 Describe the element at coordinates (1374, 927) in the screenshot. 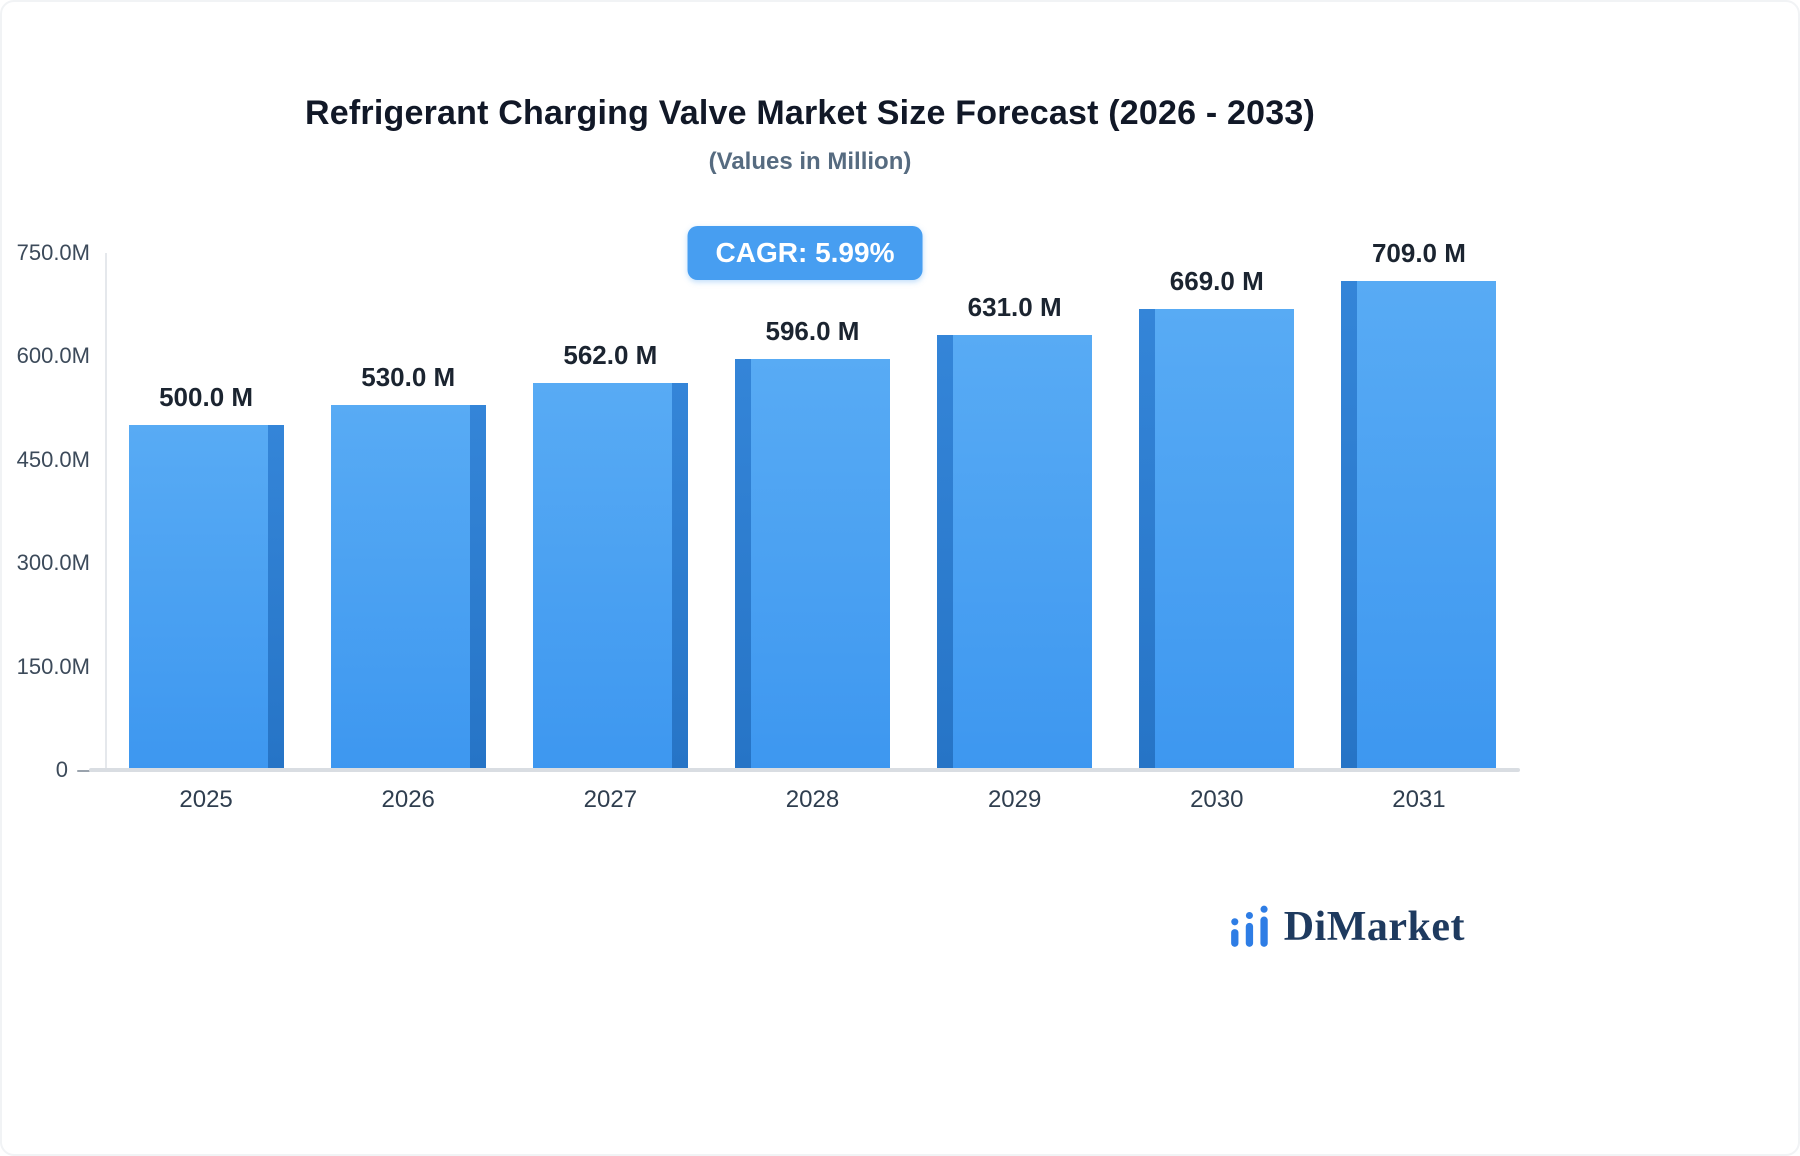

I see `logo-text: DiMarket` at that location.